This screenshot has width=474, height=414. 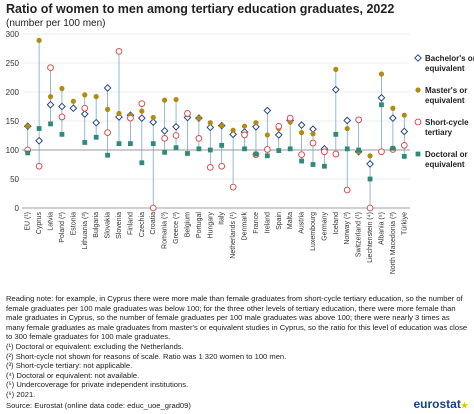 I want to click on x-tick-label: Latvia, so click(x=51, y=221).